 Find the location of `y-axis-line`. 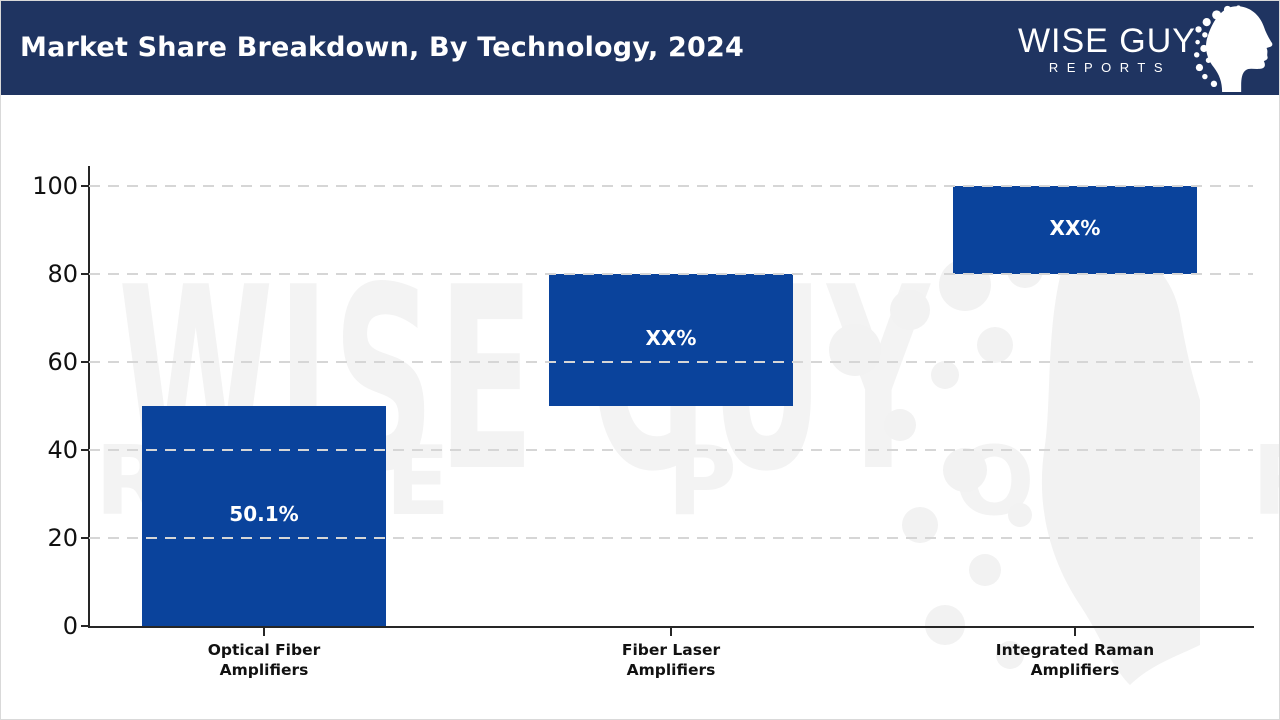

y-axis-line is located at coordinates (89, 396).